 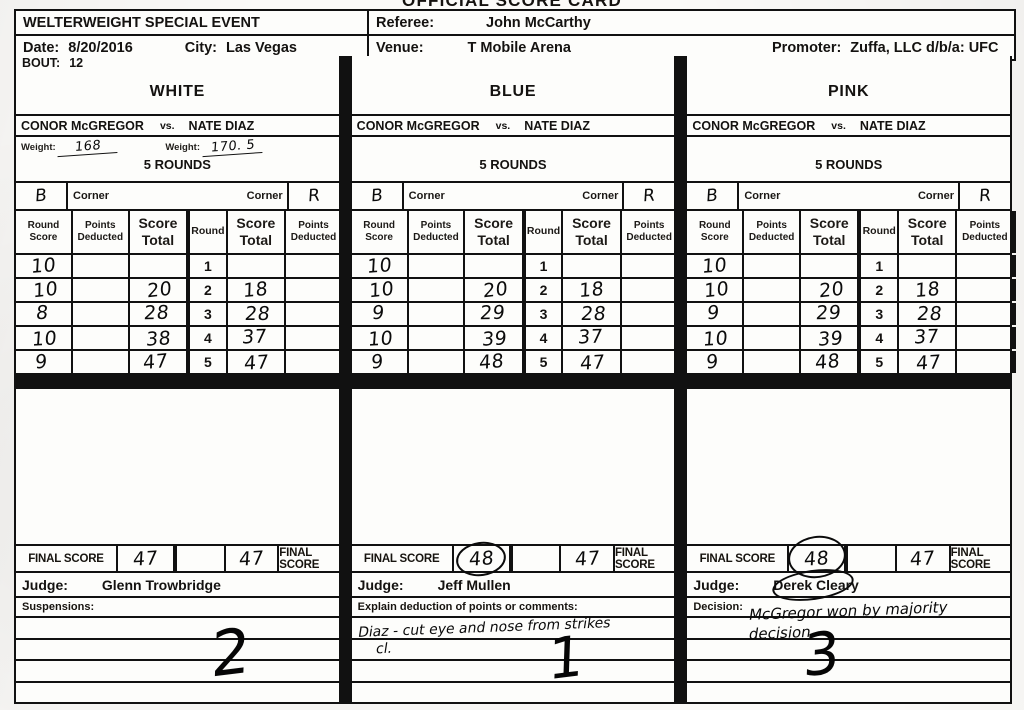 I want to click on score-cell-red-total: 47, so click(x=159, y=362).